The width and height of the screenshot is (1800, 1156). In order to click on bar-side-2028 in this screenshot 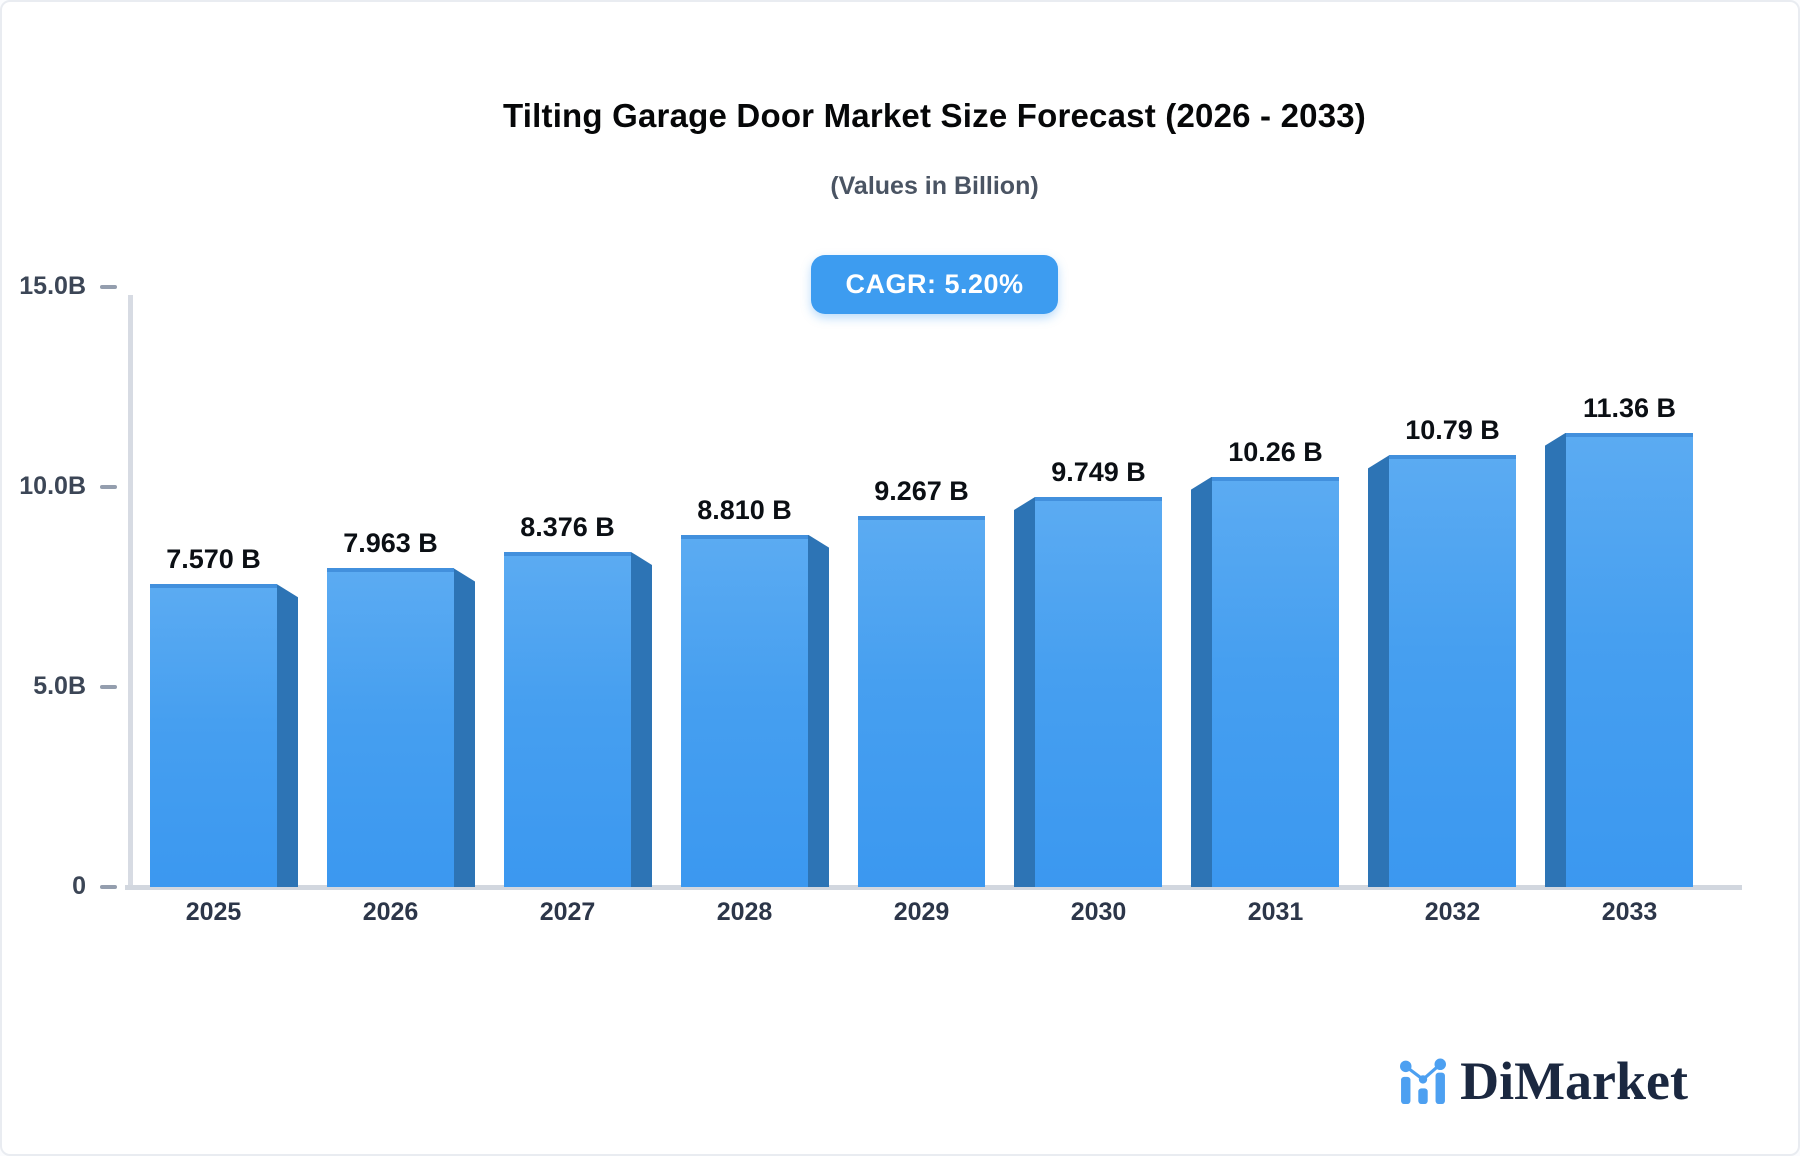, I will do `click(818, 710)`.